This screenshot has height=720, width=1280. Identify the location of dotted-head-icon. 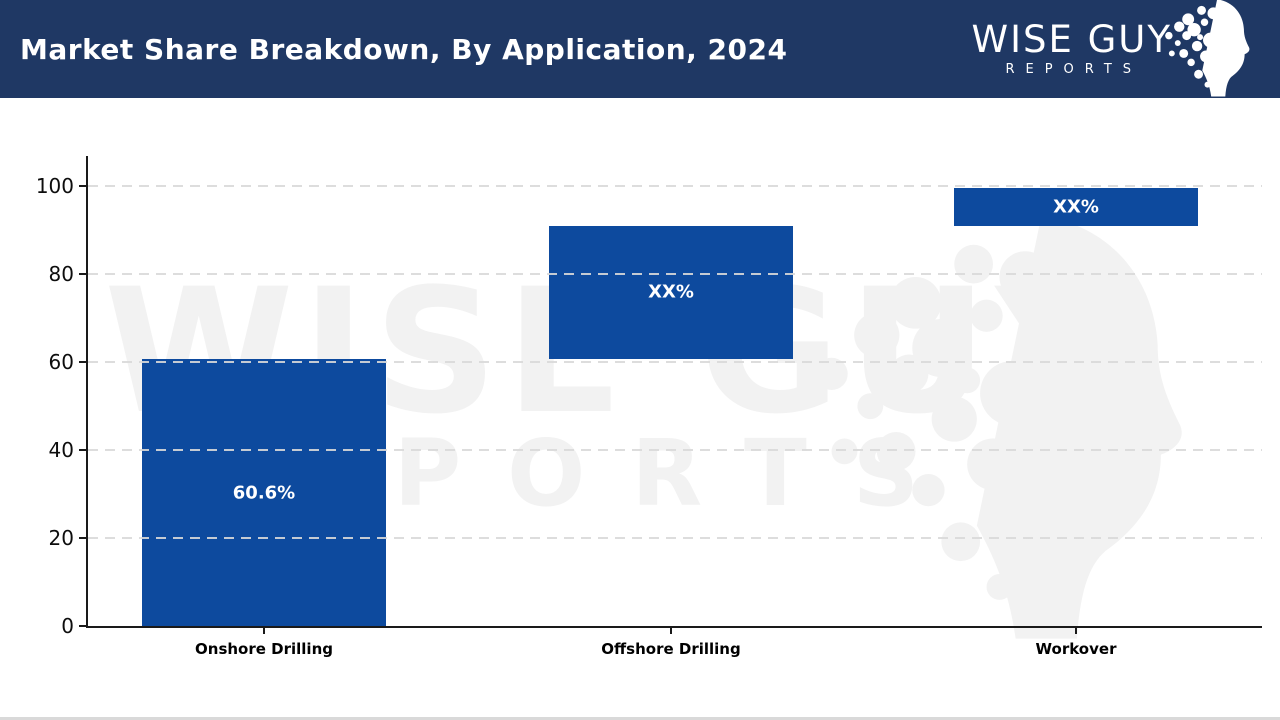
(1207, 48).